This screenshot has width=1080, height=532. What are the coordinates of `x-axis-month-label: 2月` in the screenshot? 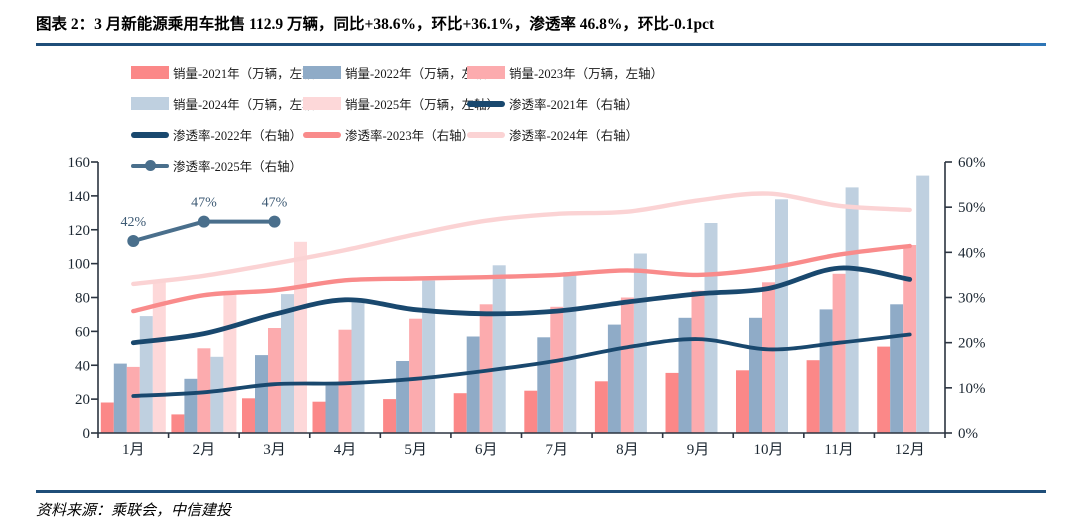 It's located at (204, 450).